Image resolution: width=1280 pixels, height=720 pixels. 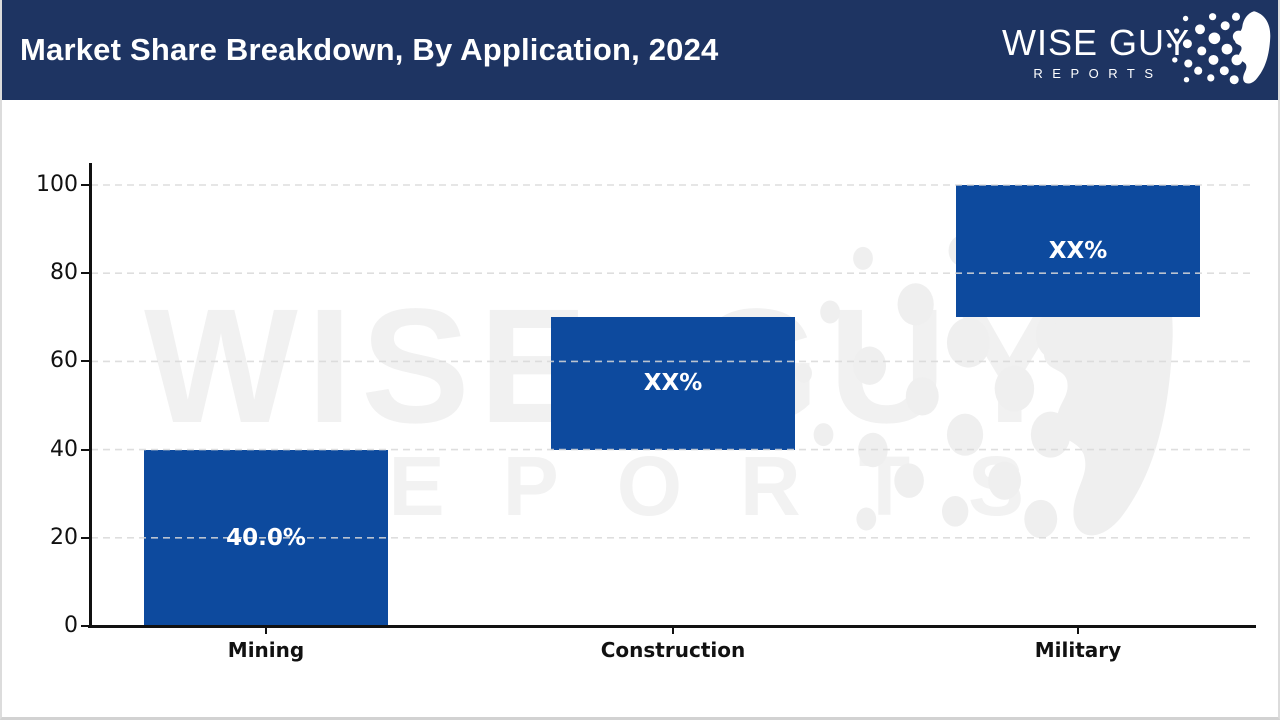 What do you see at coordinates (672, 626) in the screenshot?
I see `x-axis-line` at bounding box center [672, 626].